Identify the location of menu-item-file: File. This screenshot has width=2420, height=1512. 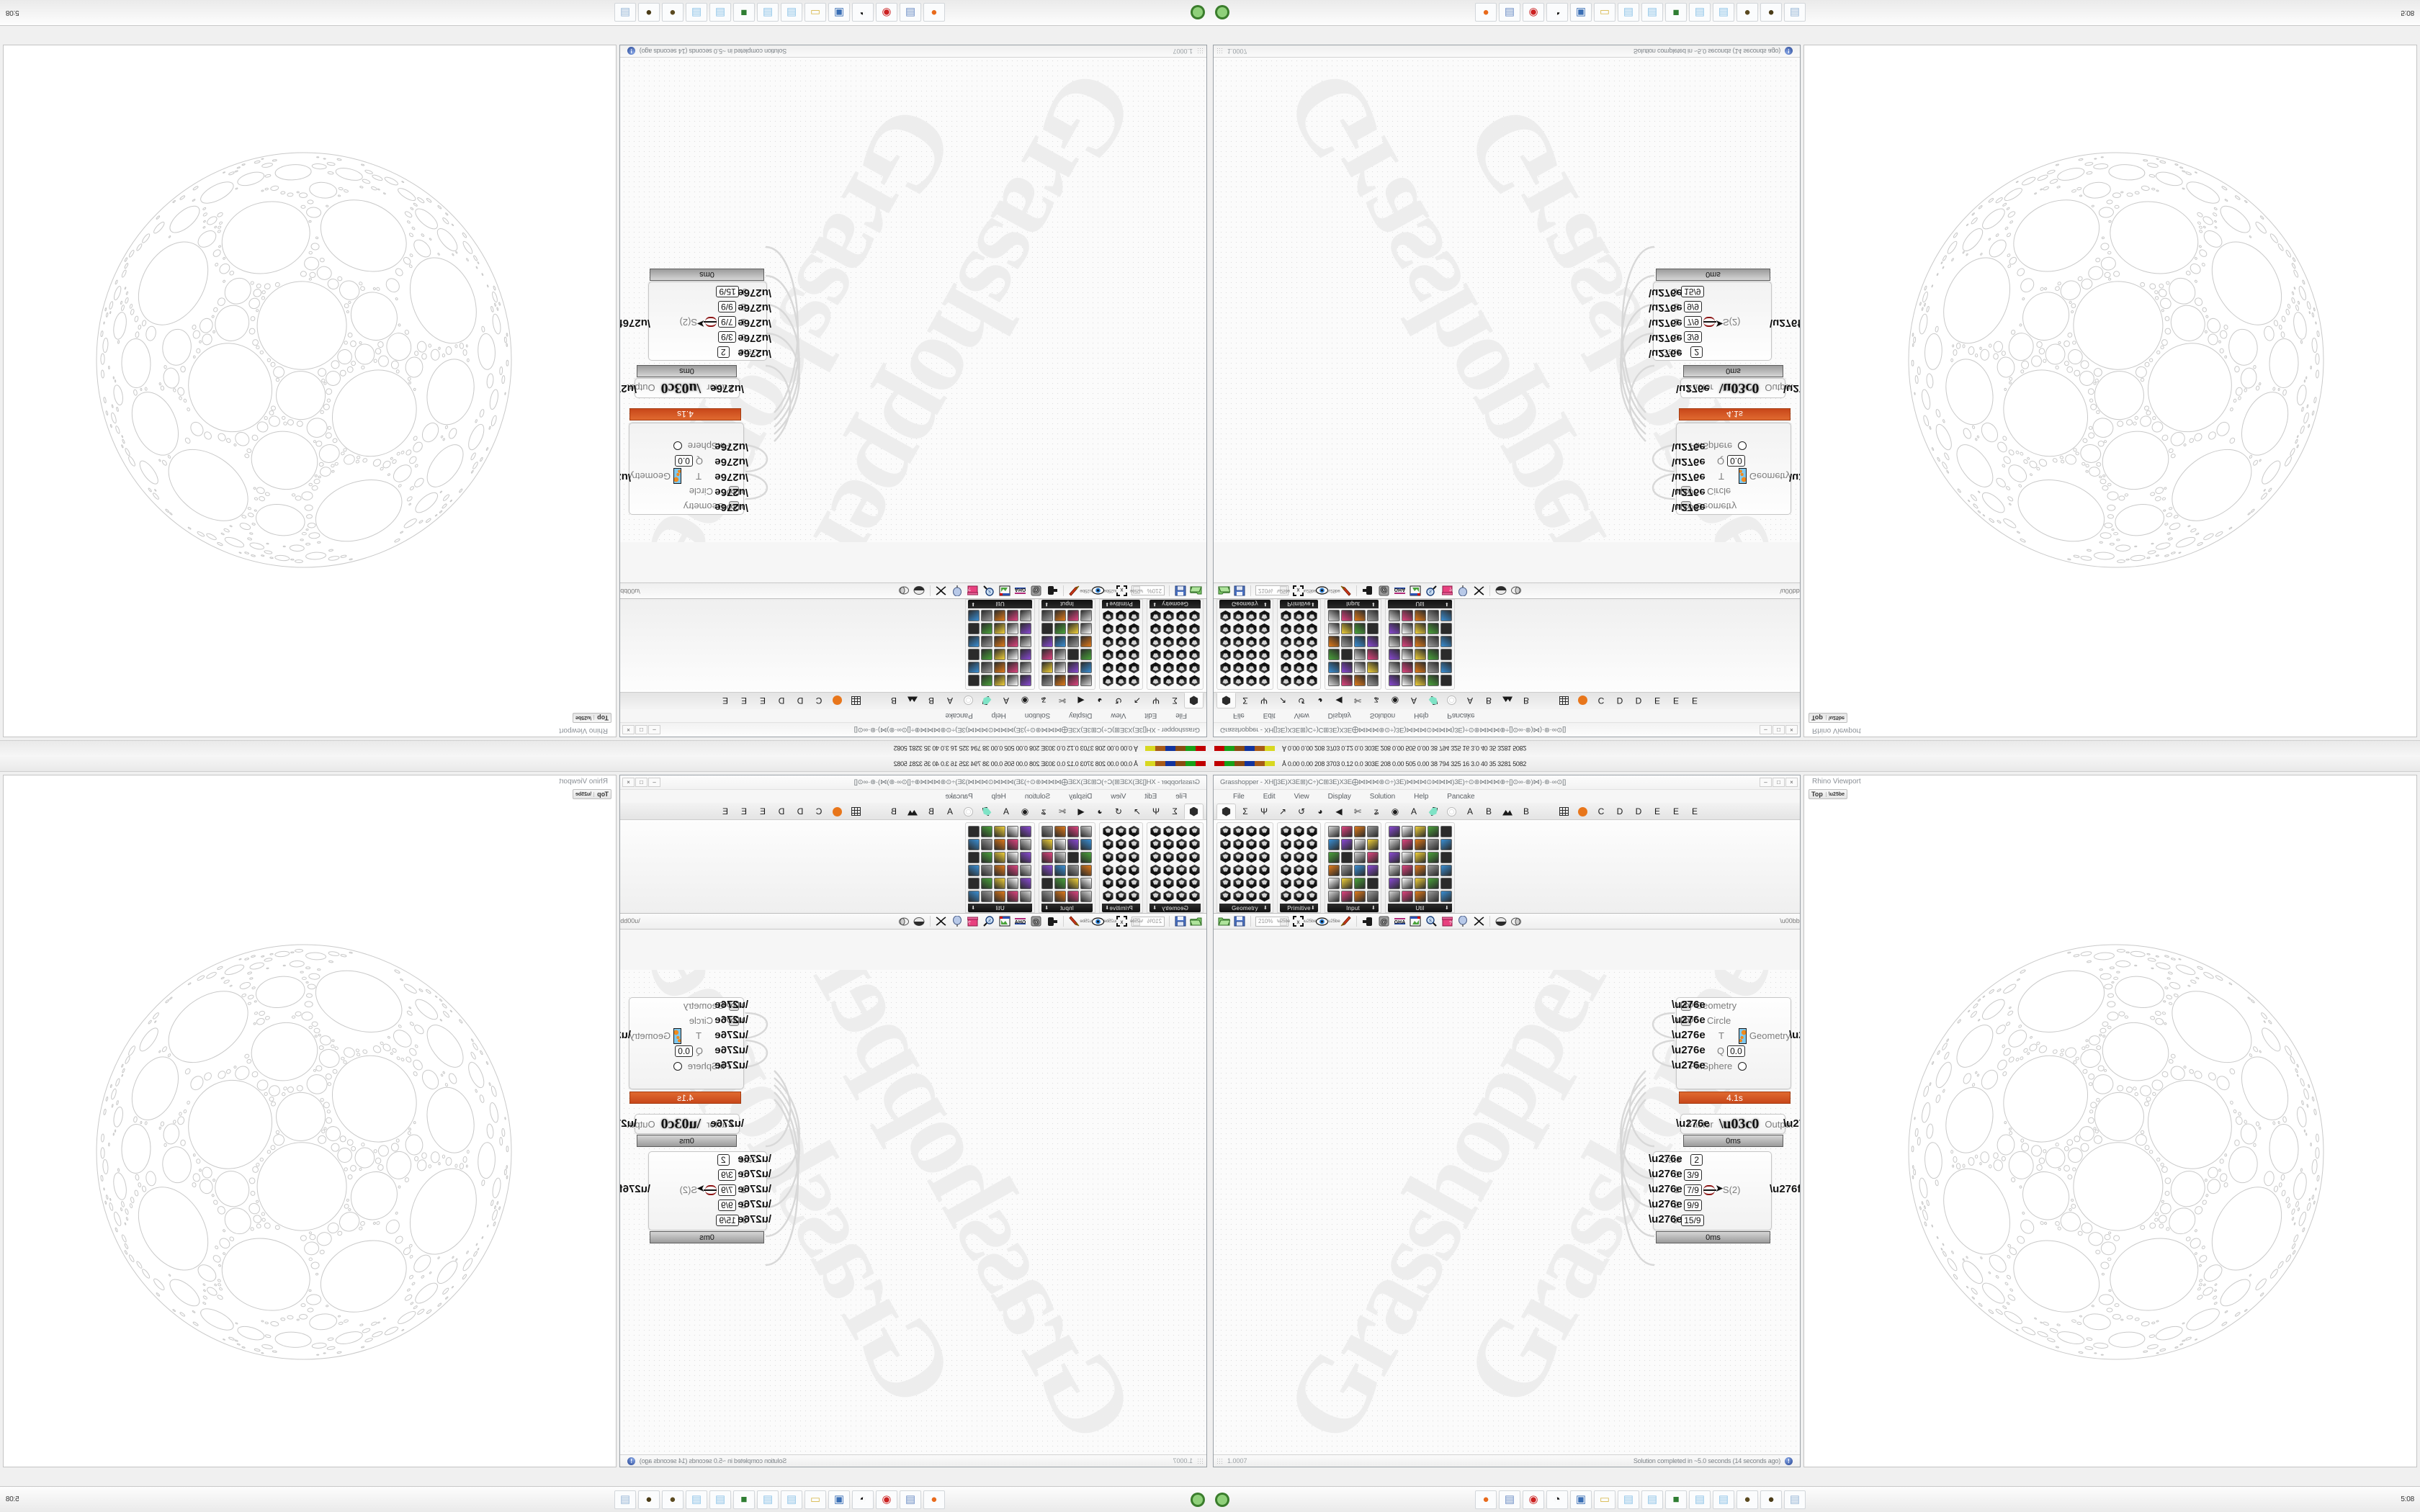
(1239, 715).